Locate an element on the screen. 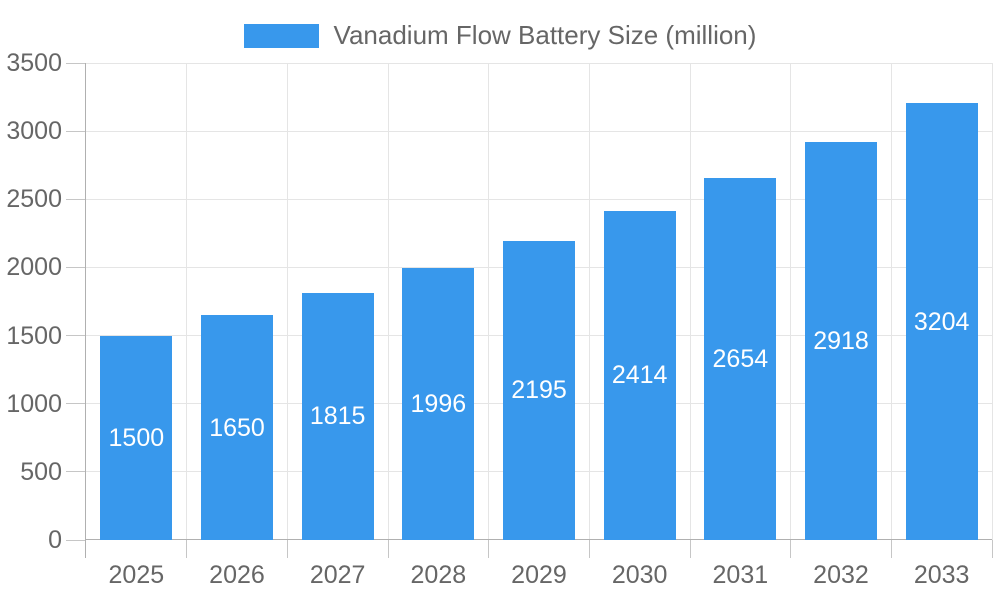 The width and height of the screenshot is (1000, 600). x-axis-tick-label: 2030 is located at coordinates (639, 575).